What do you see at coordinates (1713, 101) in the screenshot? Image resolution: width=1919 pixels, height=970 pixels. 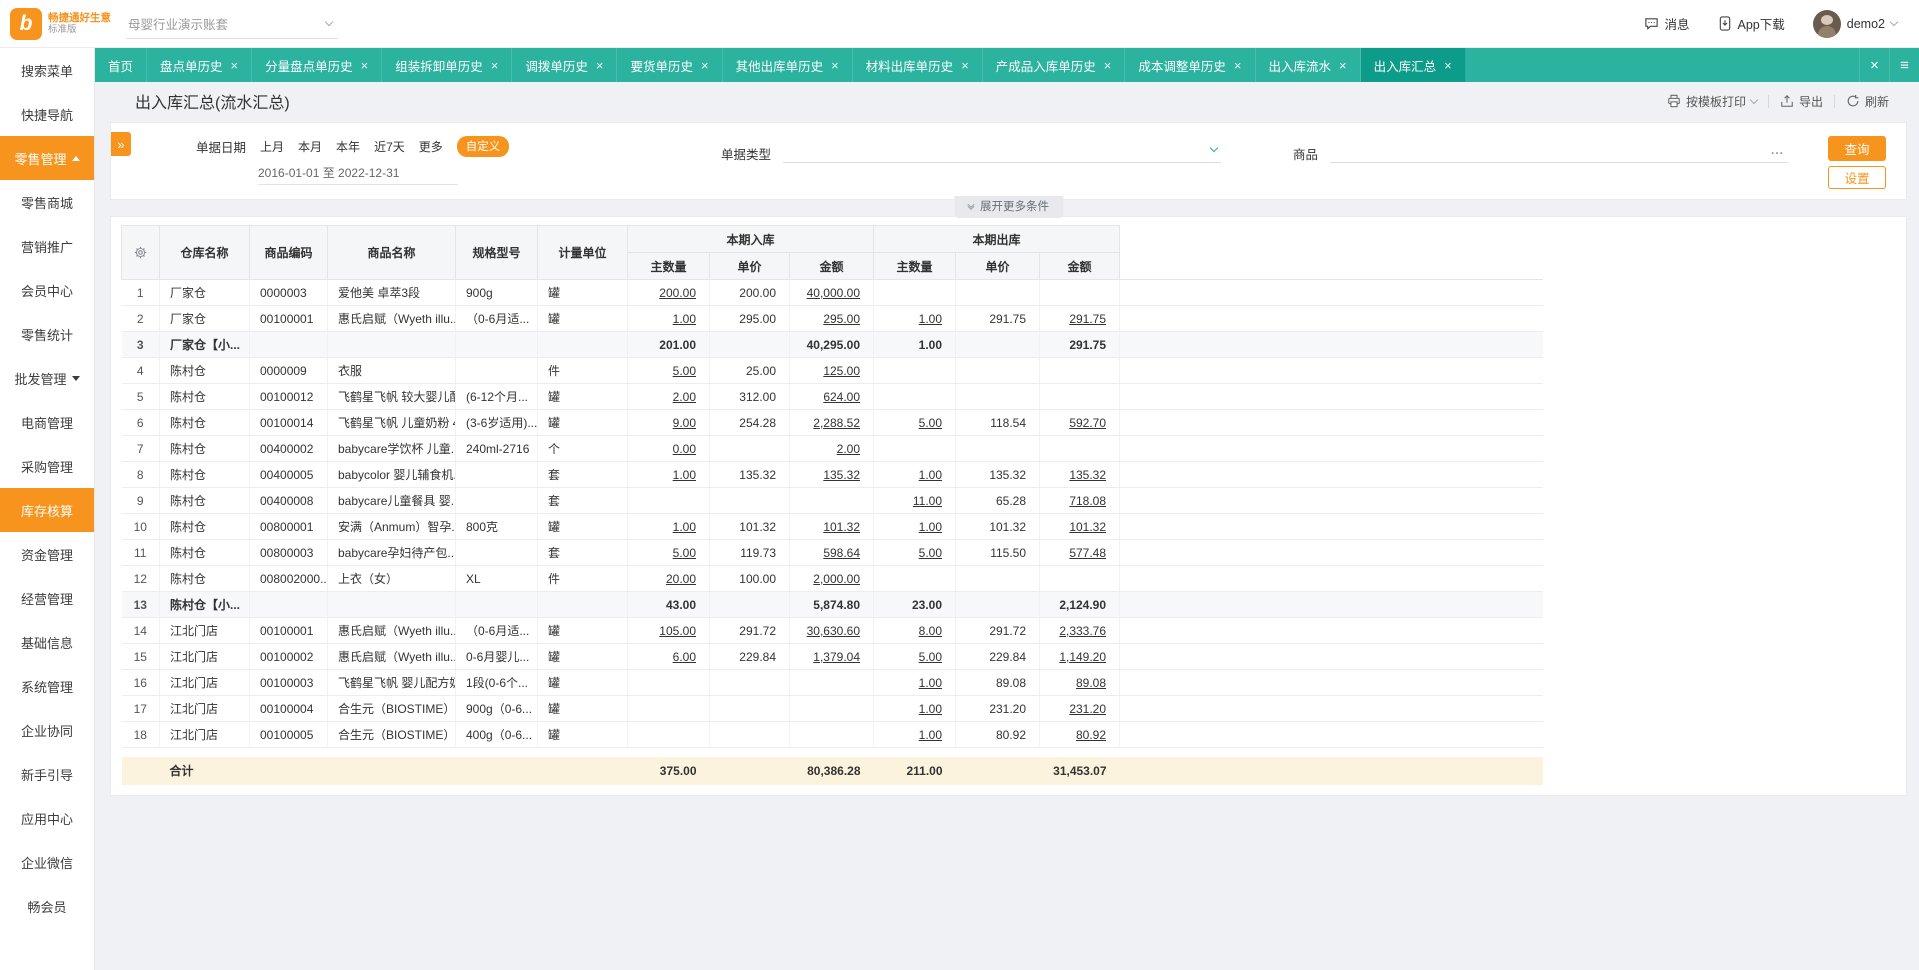 I see `print-by-template-button: 按模板打印` at bounding box center [1713, 101].